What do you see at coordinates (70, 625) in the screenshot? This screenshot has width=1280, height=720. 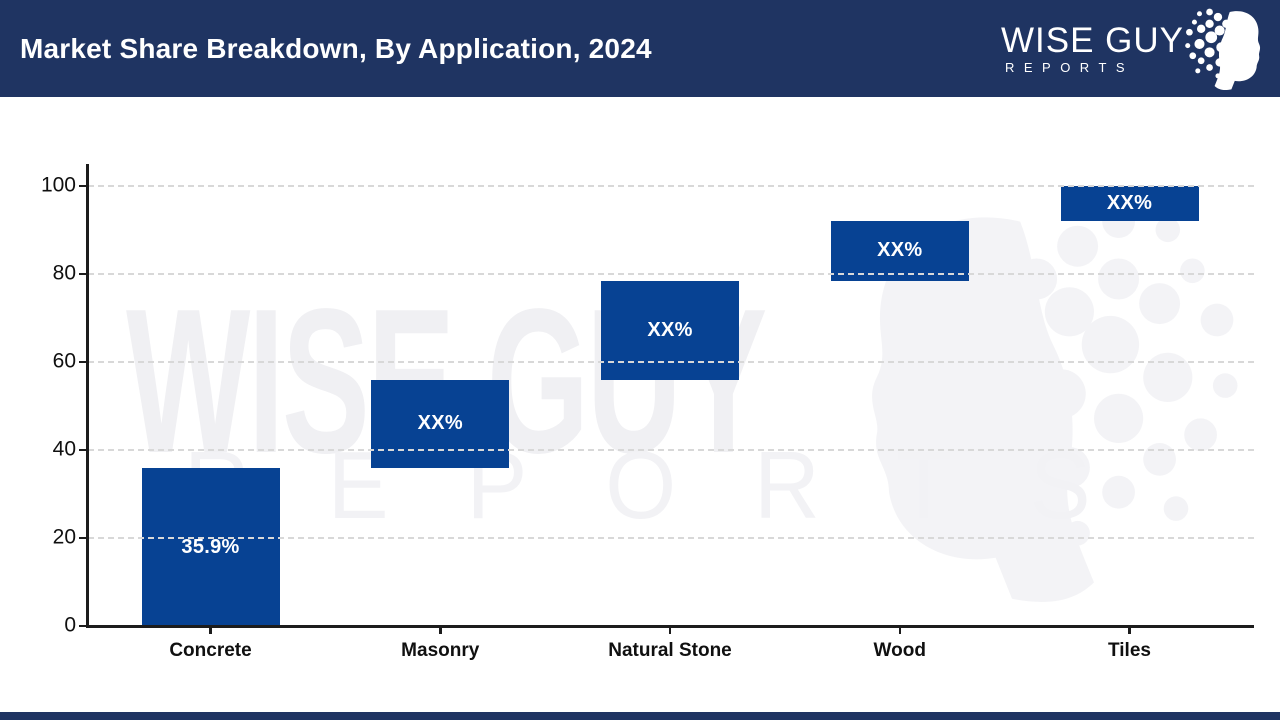 I see `y-tick-label: 0` at bounding box center [70, 625].